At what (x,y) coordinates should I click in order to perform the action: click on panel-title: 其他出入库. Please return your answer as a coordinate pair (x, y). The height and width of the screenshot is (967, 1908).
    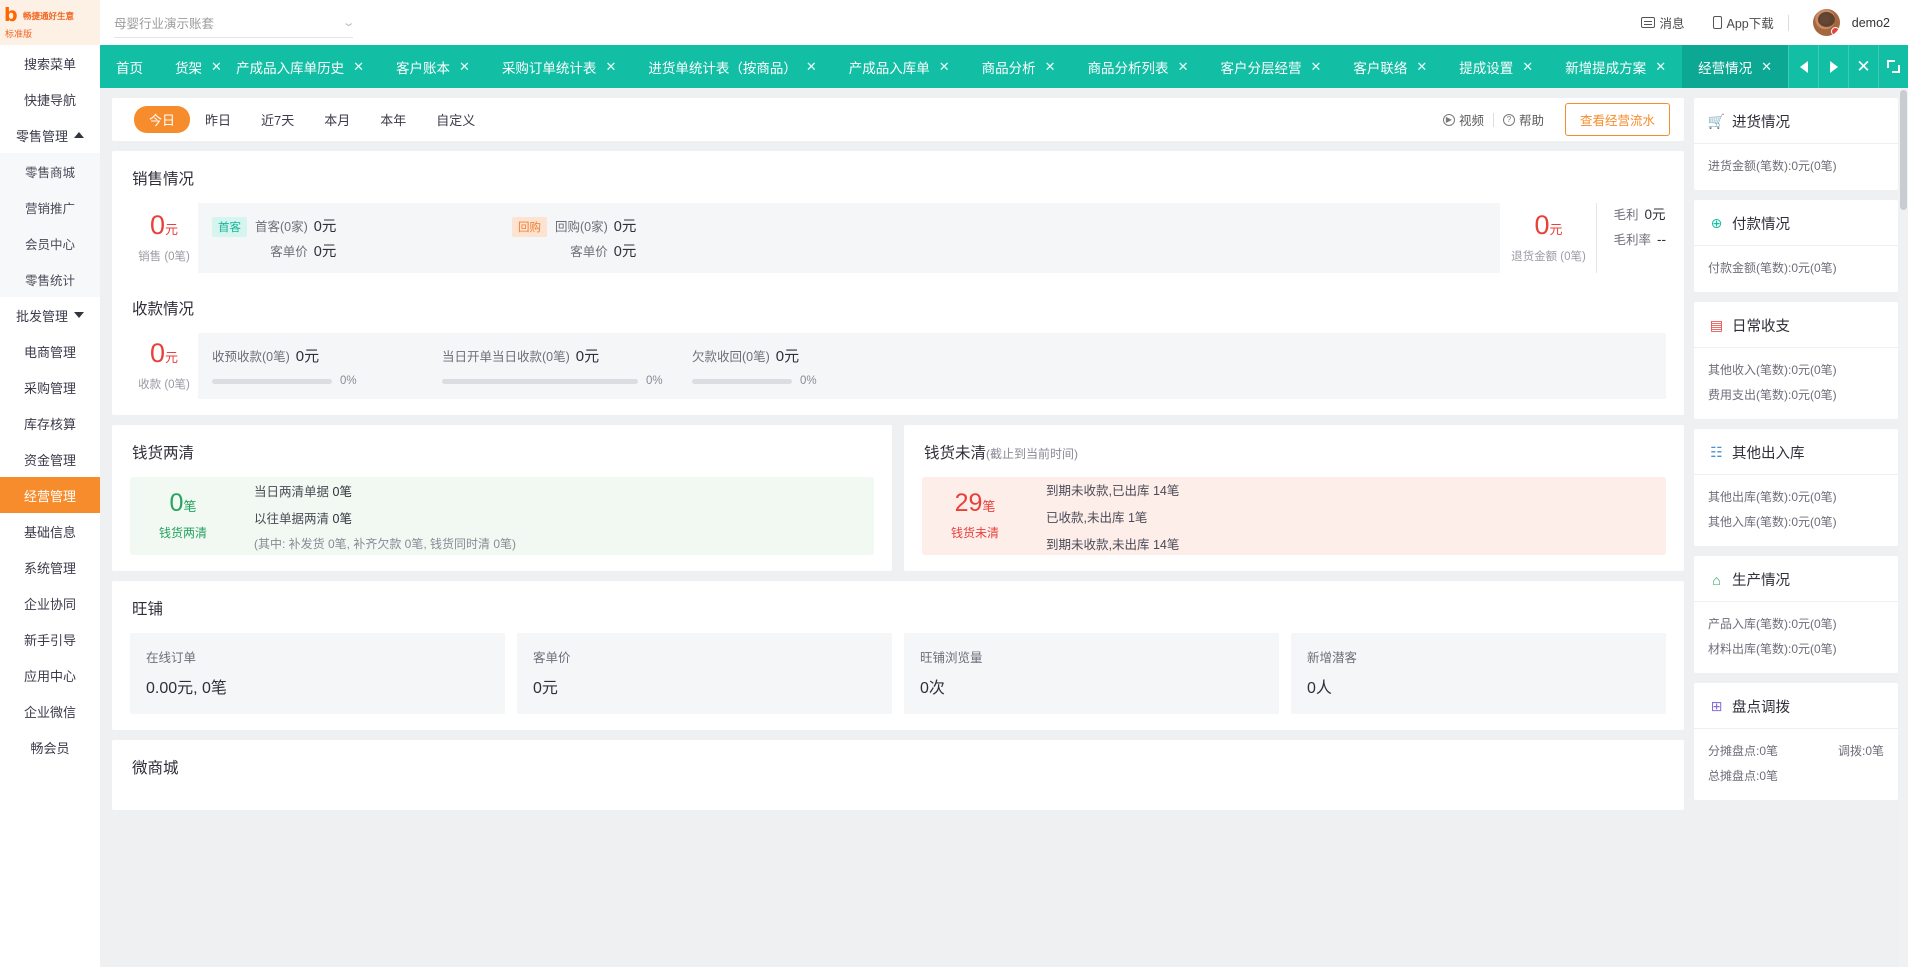
    Looking at the image, I should click on (1768, 454).